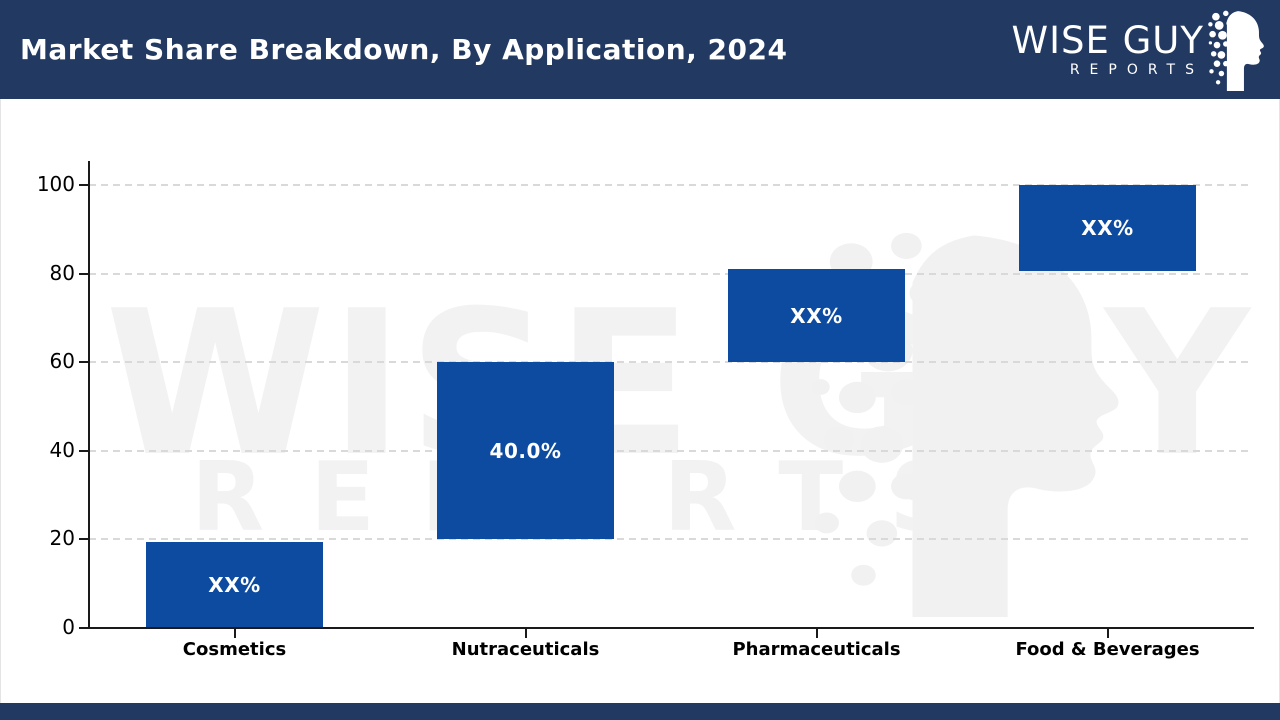 This screenshot has height=720, width=1280. I want to click on y-tick-label: 20, so click(62, 538).